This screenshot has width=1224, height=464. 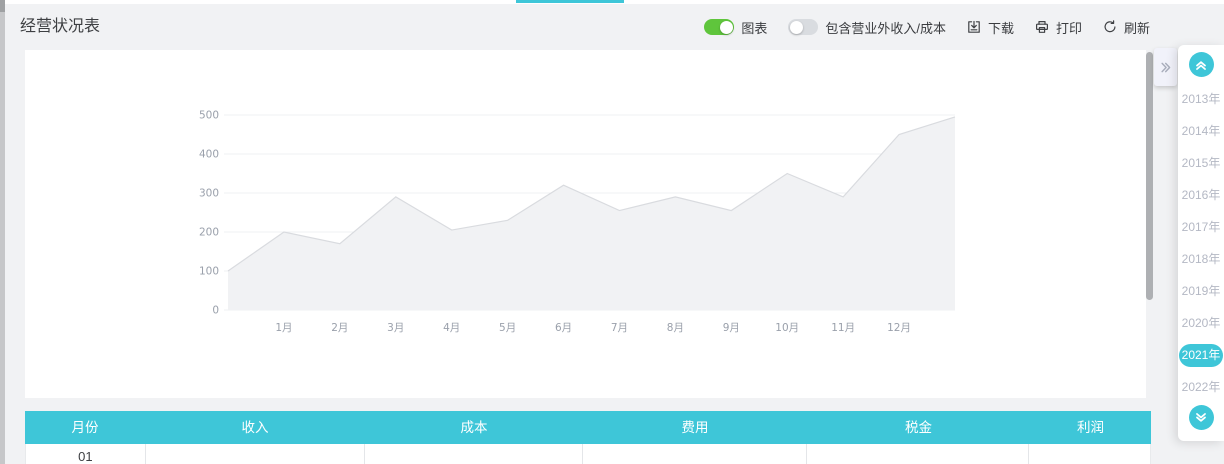 I want to click on print-button: 打印, so click(x=1058, y=27).